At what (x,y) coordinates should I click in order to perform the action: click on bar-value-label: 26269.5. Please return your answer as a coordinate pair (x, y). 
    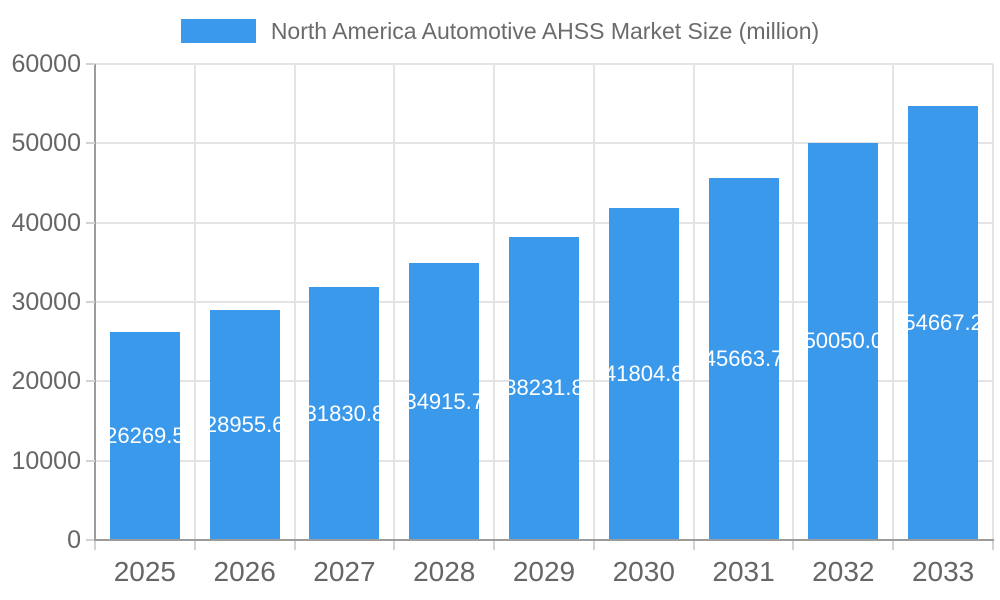
    Looking at the image, I should click on (144, 435).